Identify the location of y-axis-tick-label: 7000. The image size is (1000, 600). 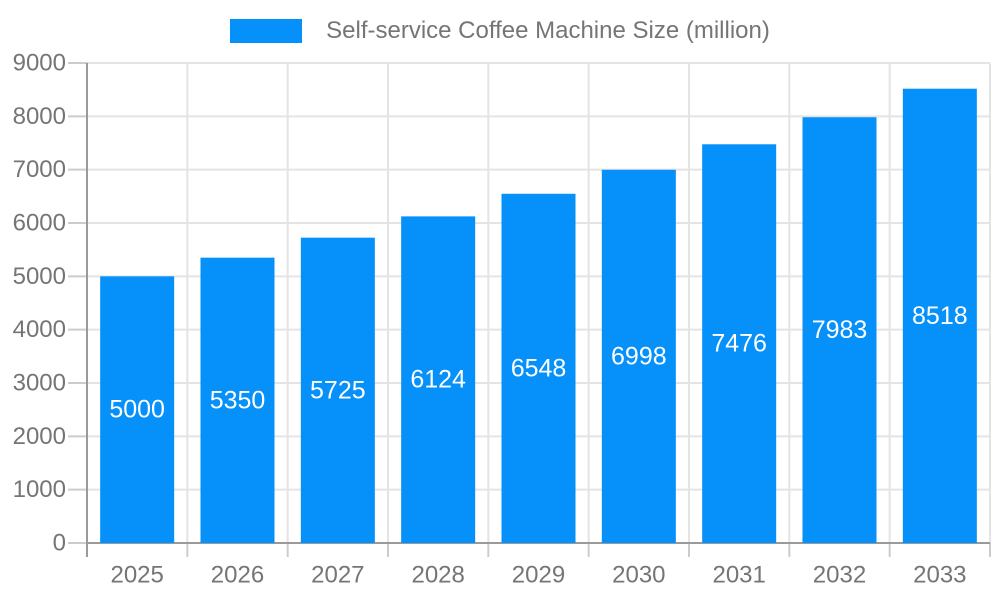
(39, 169).